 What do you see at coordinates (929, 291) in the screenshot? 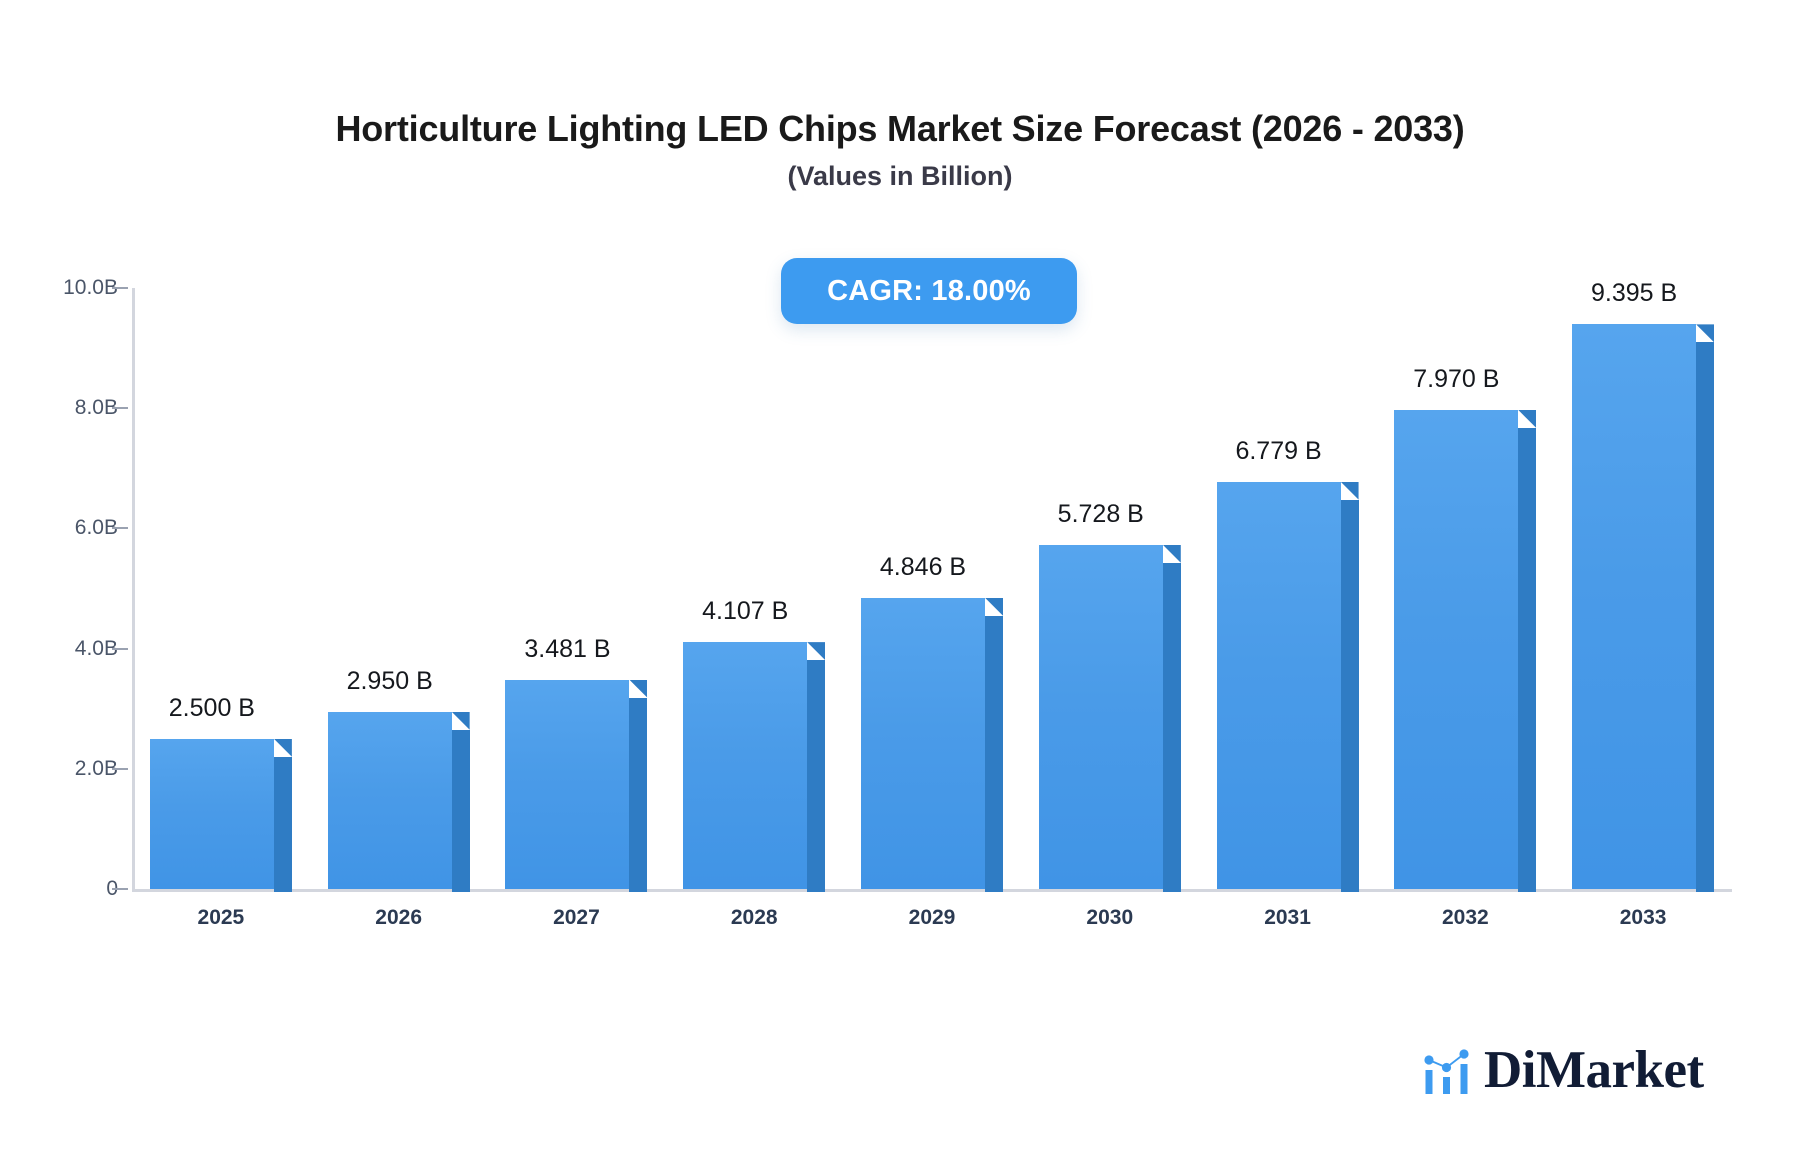
I see `cagr-badge: CAGR: 18.00%` at bounding box center [929, 291].